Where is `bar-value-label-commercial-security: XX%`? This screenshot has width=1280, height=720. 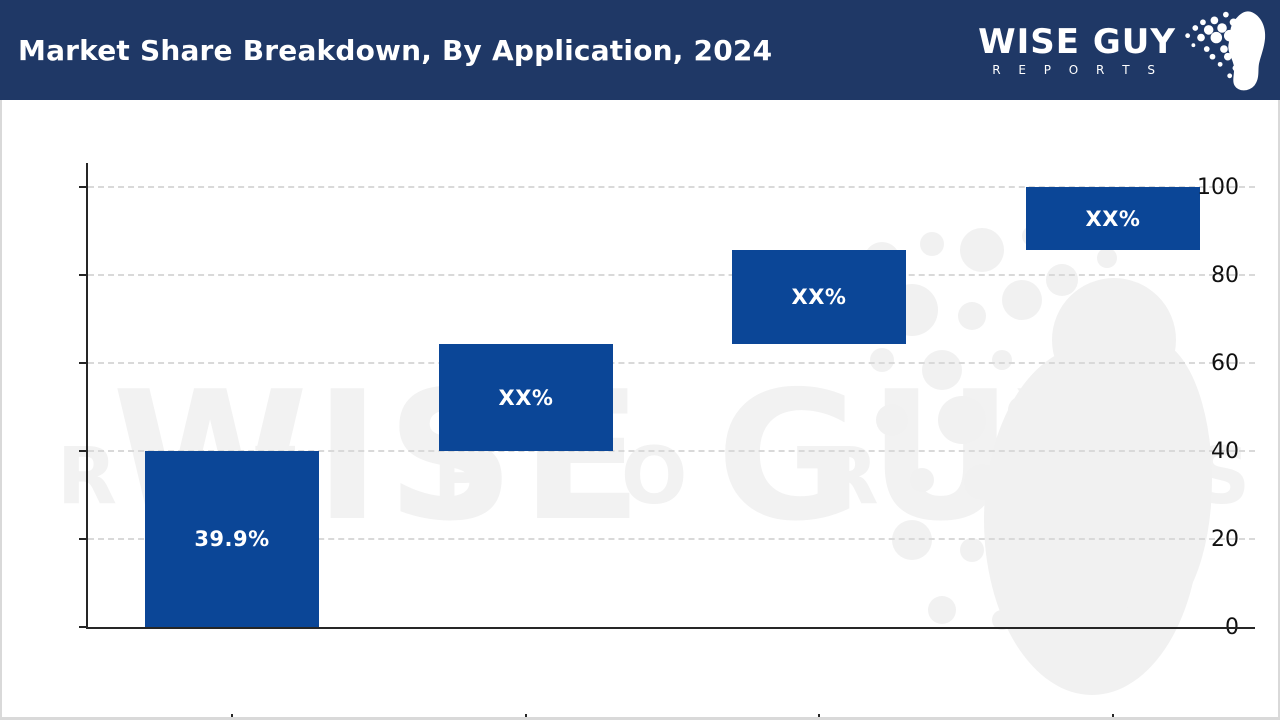 bar-value-label-commercial-security: XX% is located at coordinates (526, 397).